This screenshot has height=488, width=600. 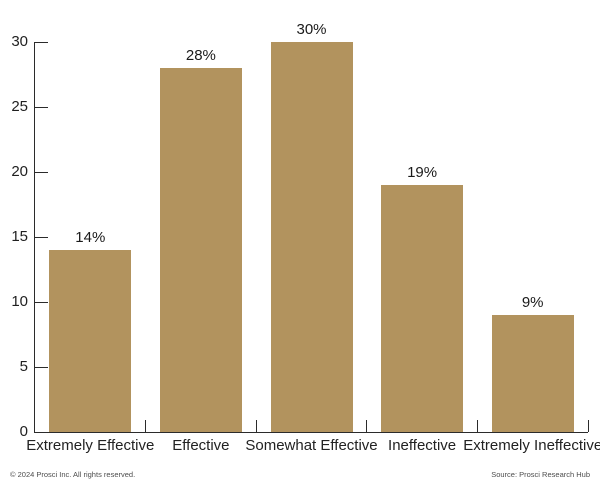 What do you see at coordinates (19, 171) in the screenshot?
I see `y-axis-tick-label: 20` at bounding box center [19, 171].